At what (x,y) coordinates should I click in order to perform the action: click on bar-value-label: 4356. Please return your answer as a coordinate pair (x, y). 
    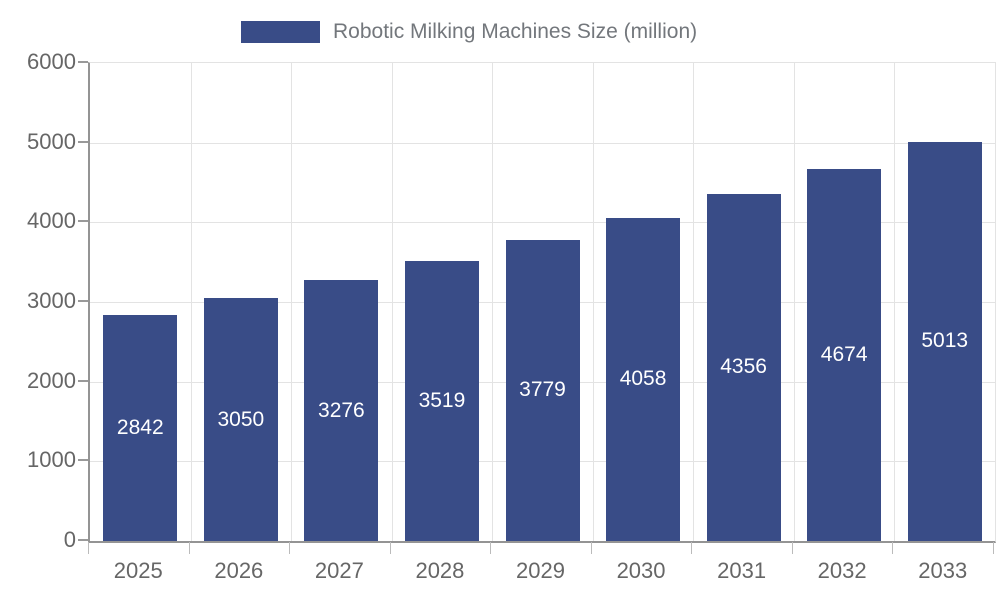
    Looking at the image, I should click on (743, 367).